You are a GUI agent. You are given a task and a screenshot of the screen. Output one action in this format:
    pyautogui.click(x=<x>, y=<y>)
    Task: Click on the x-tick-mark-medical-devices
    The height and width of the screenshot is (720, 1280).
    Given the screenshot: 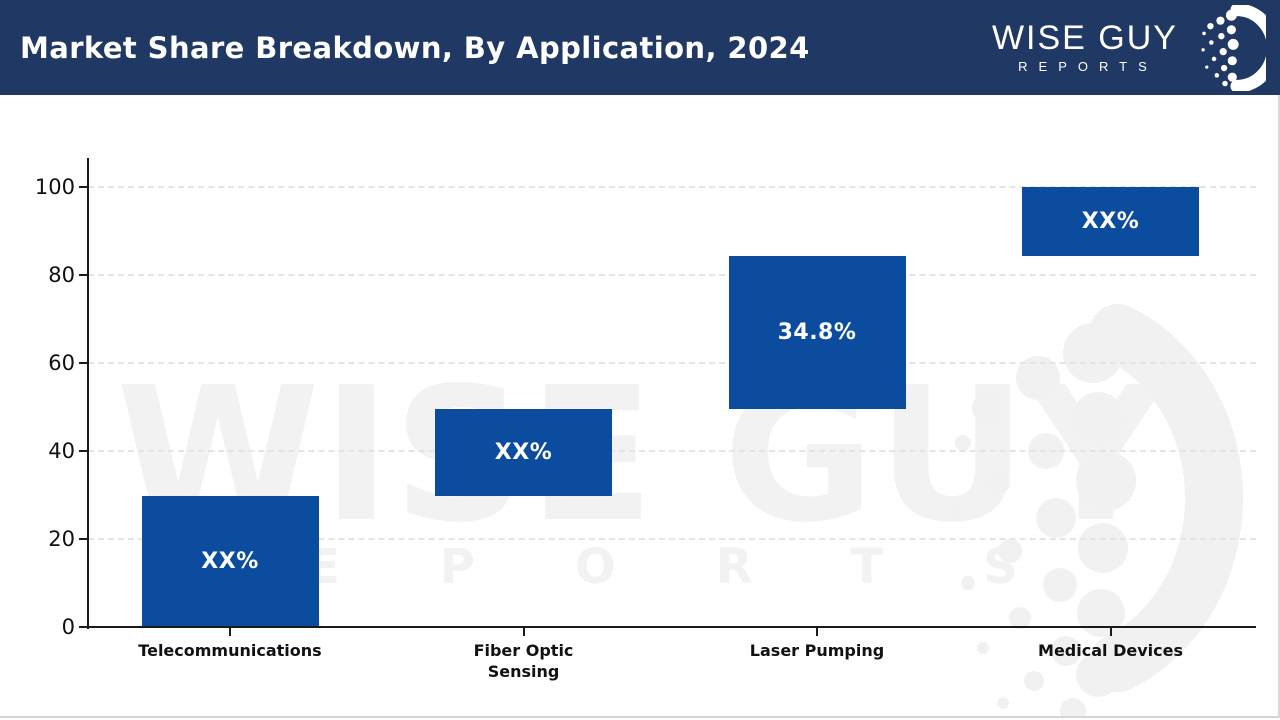 What is the action you would take?
    pyautogui.click(x=1110, y=632)
    